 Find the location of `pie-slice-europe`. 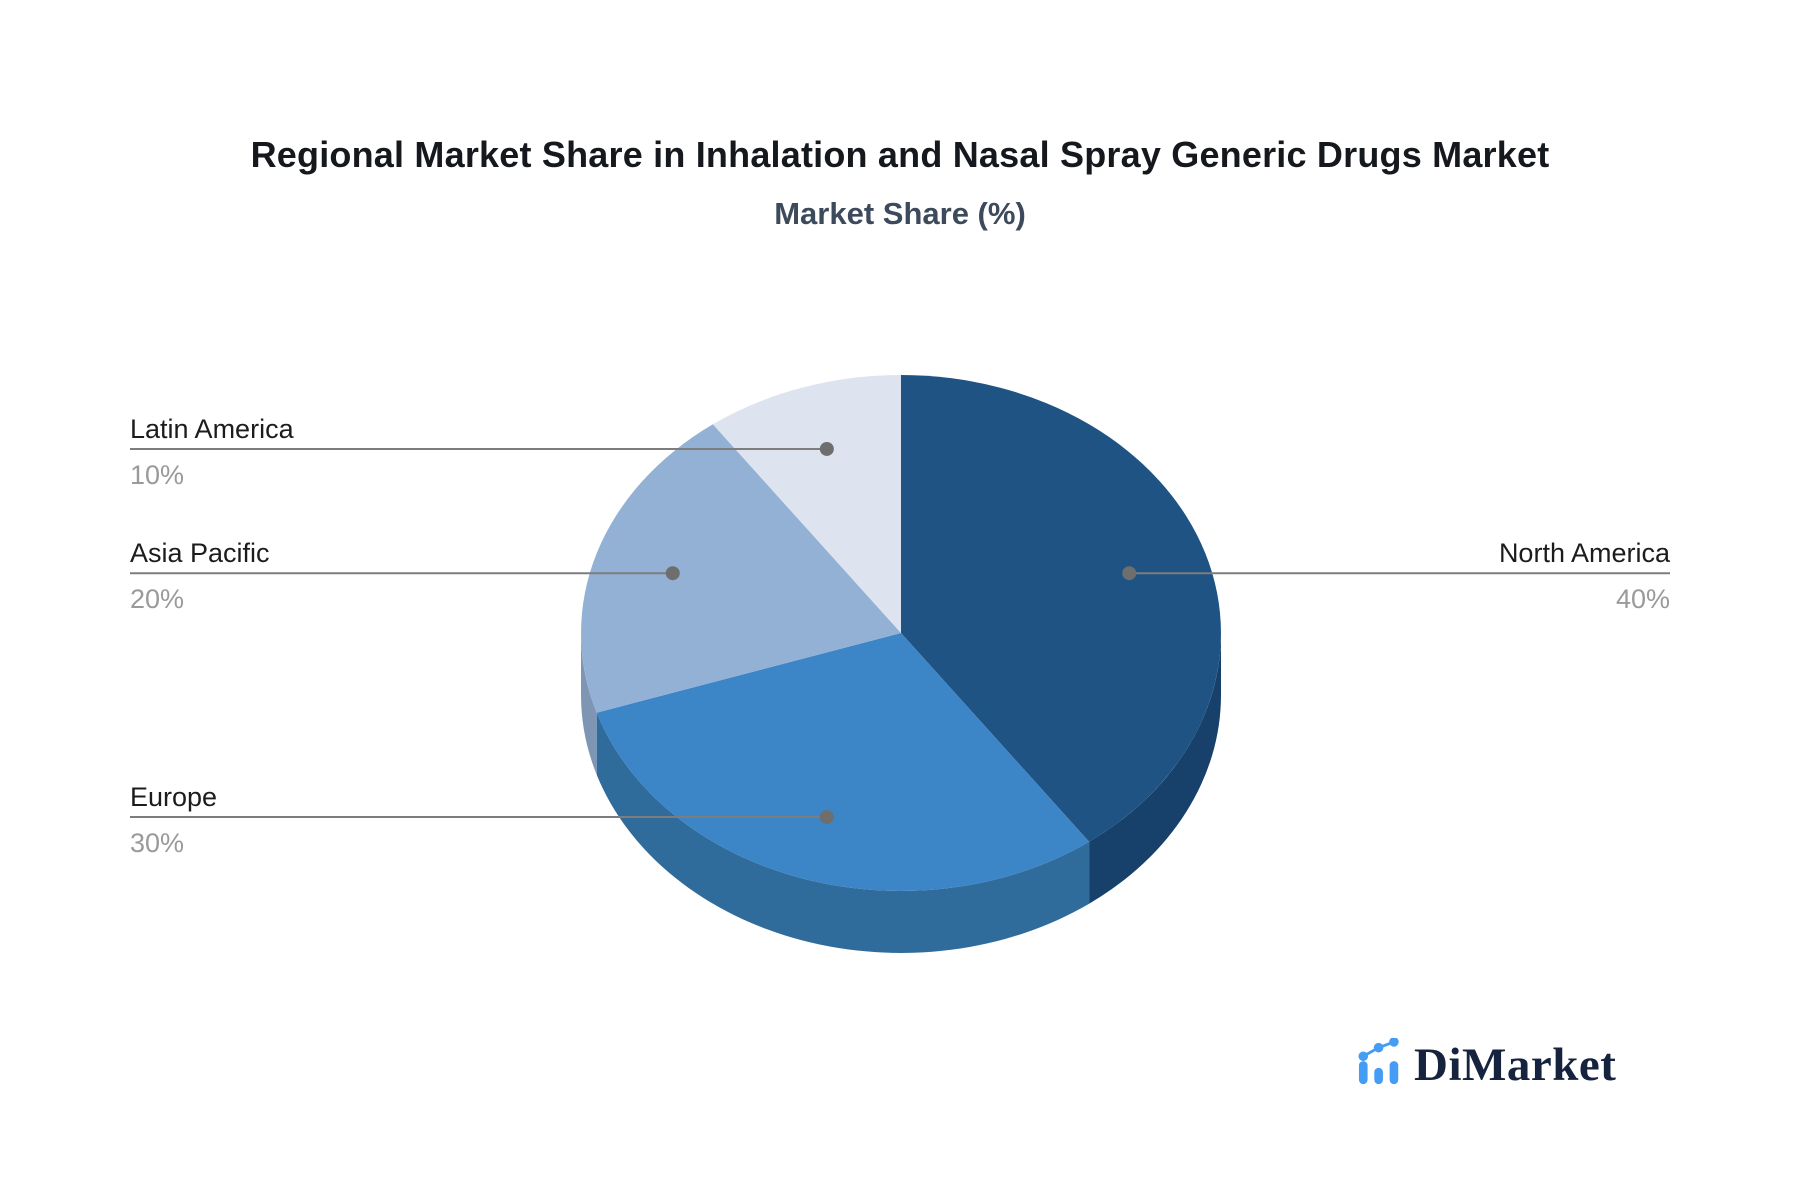

pie-slice-europe is located at coordinates (843, 762).